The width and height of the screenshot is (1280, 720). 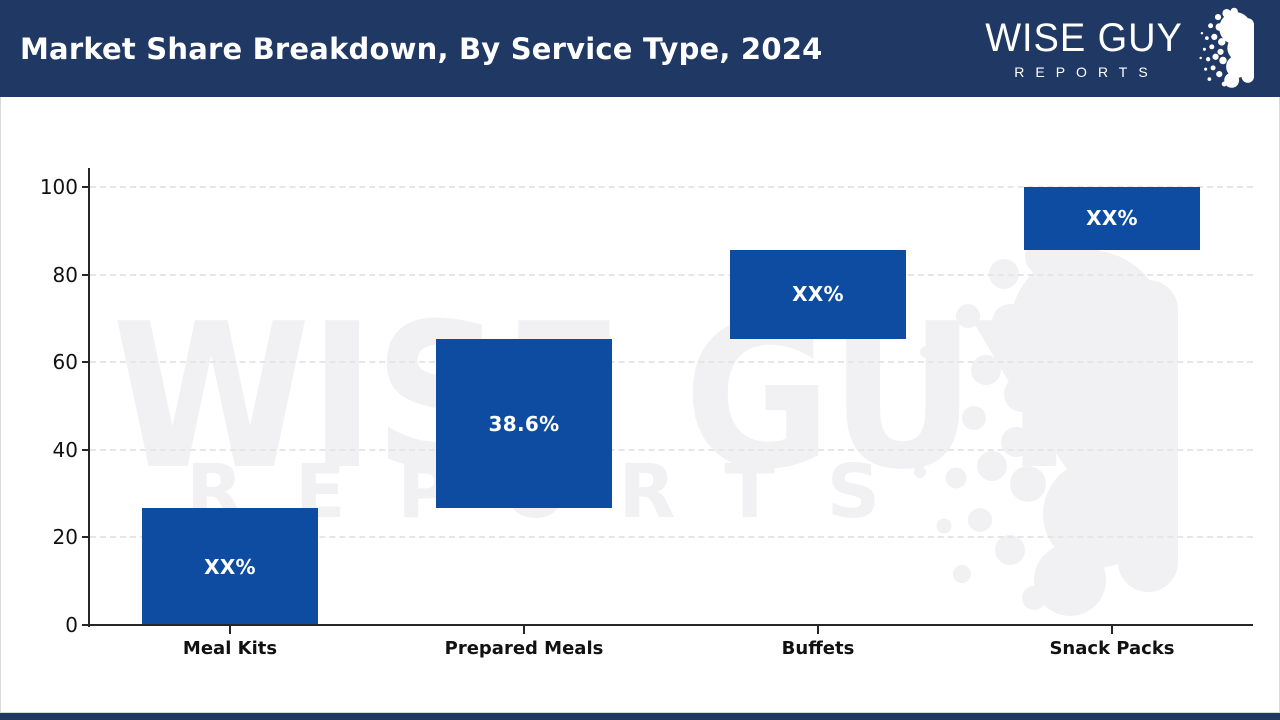 I want to click on y-tick-label: 60, so click(x=65, y=362).